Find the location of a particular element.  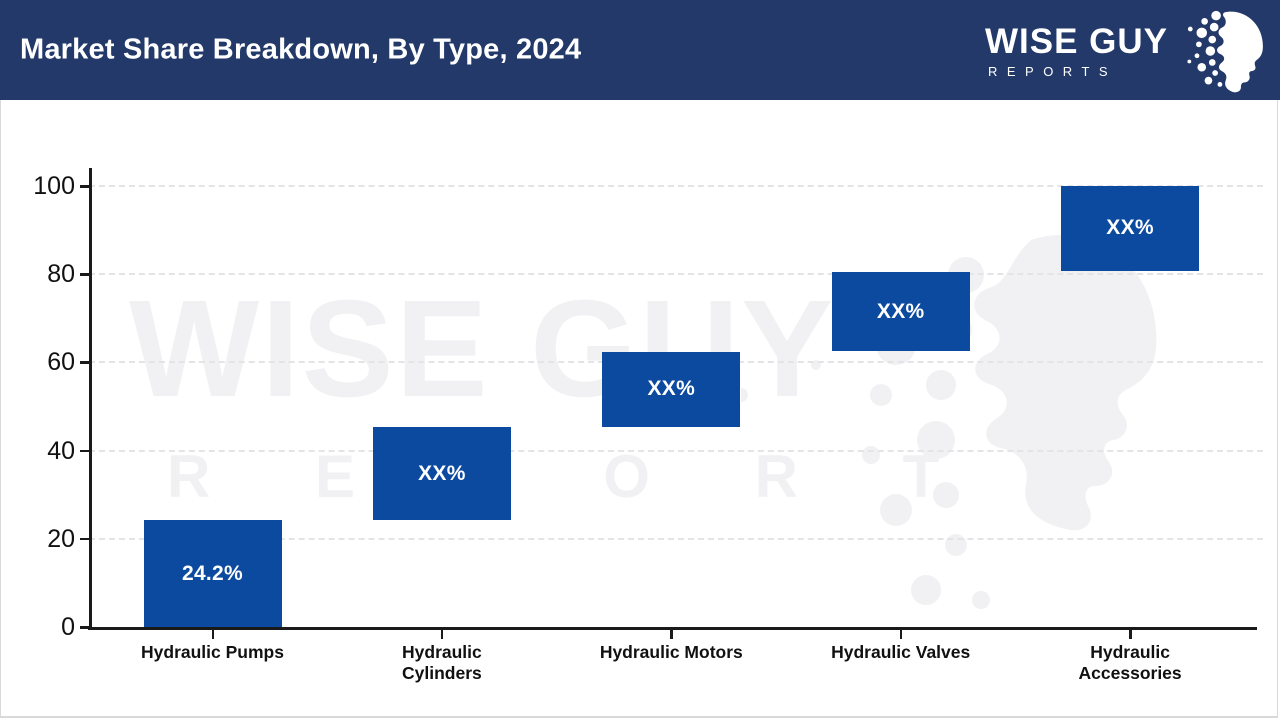

bar: 24.2% is located at coordinates (212, 573).